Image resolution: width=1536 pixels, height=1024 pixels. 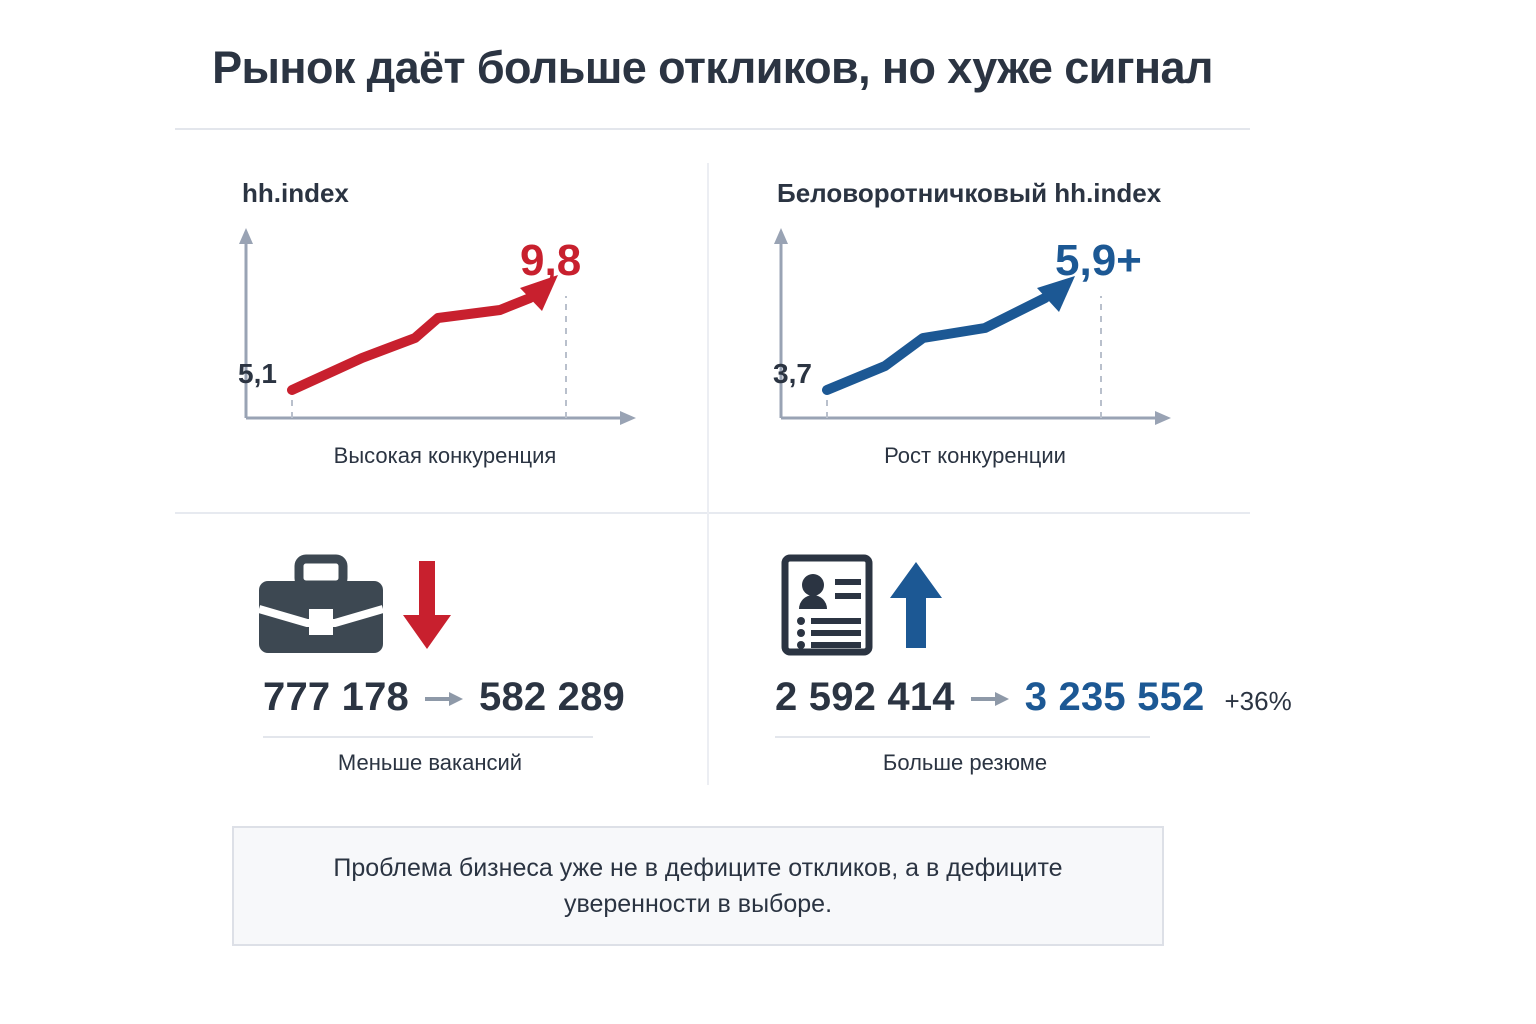 I want to click on stat-icons-left, so click(x=354, y=605).